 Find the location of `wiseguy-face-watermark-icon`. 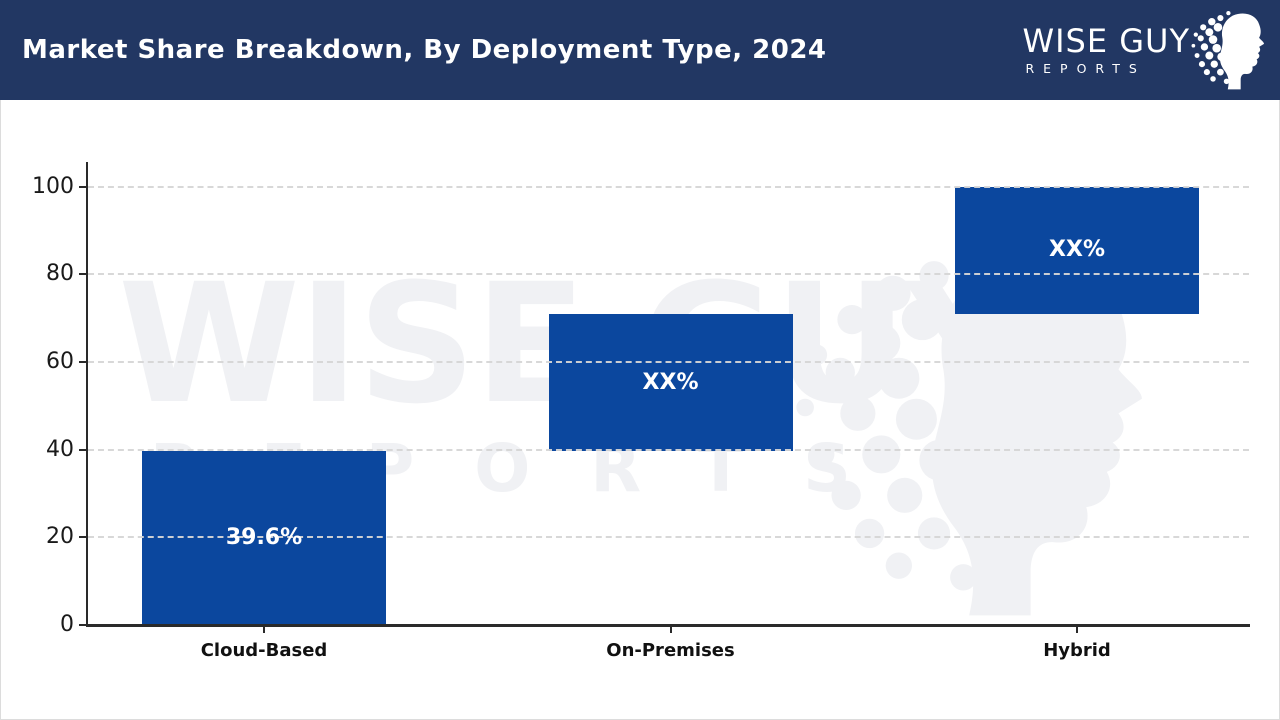

wiseguy-face-watermark-icon is located at coordinates (969, 429).